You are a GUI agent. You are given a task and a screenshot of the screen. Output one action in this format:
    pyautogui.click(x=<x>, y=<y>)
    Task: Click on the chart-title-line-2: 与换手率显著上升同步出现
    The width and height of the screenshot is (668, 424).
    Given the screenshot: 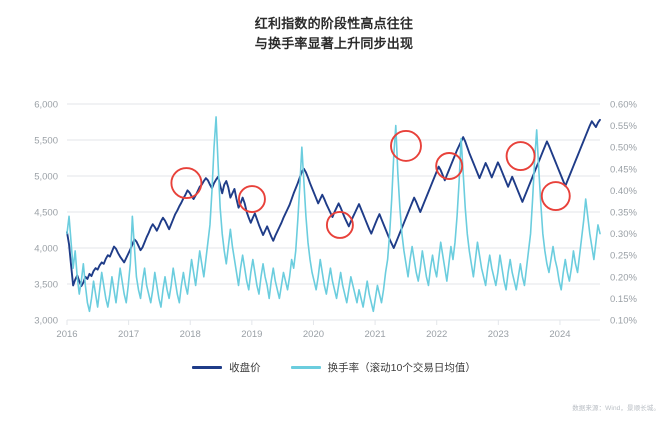 What is the action you would take?
    pyautogui.click(x=334, y=43)
    